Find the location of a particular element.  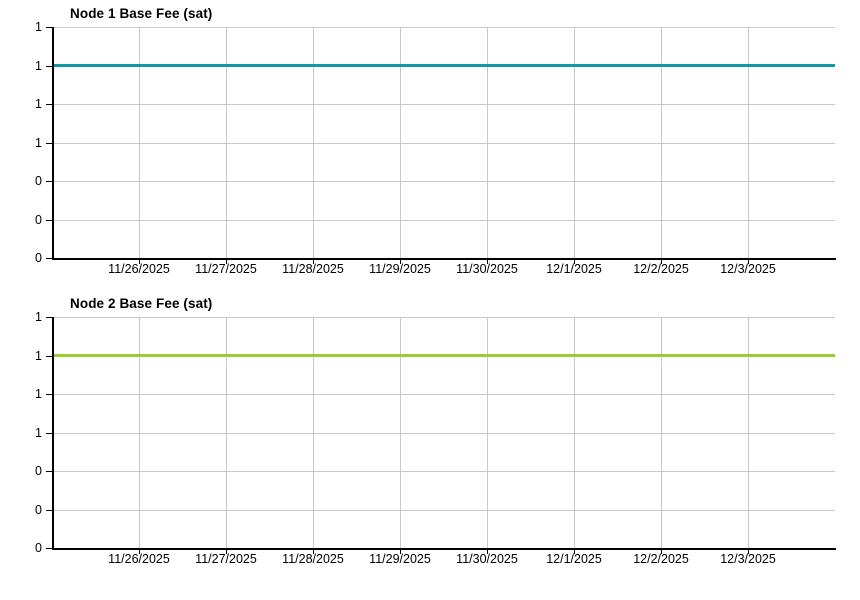

chart-title: Node 2 Base Fee (sat) is located at coordinates (141, 303).